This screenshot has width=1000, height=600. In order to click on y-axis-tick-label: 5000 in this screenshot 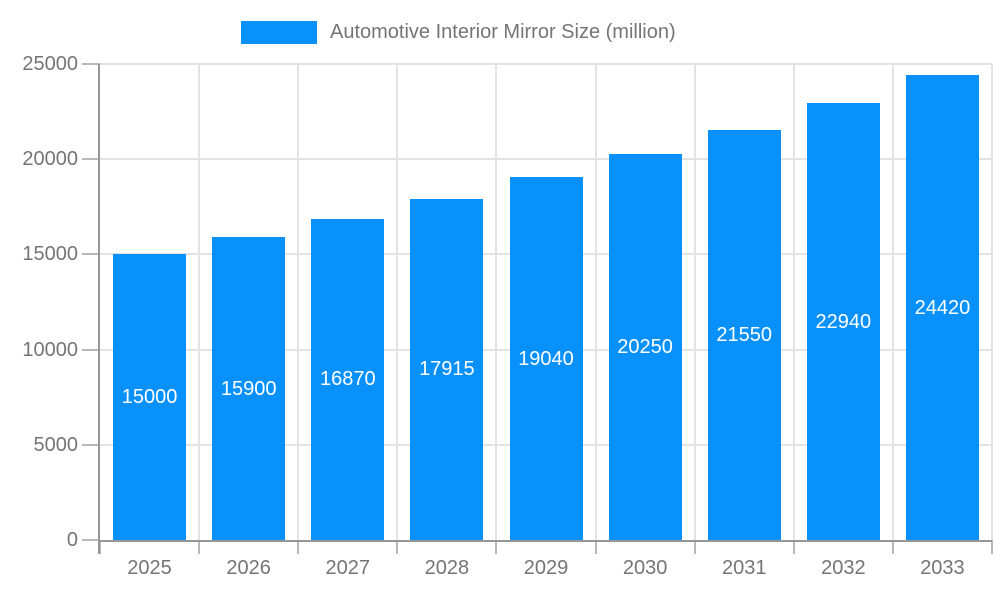, I will do `click(56, 444)`.